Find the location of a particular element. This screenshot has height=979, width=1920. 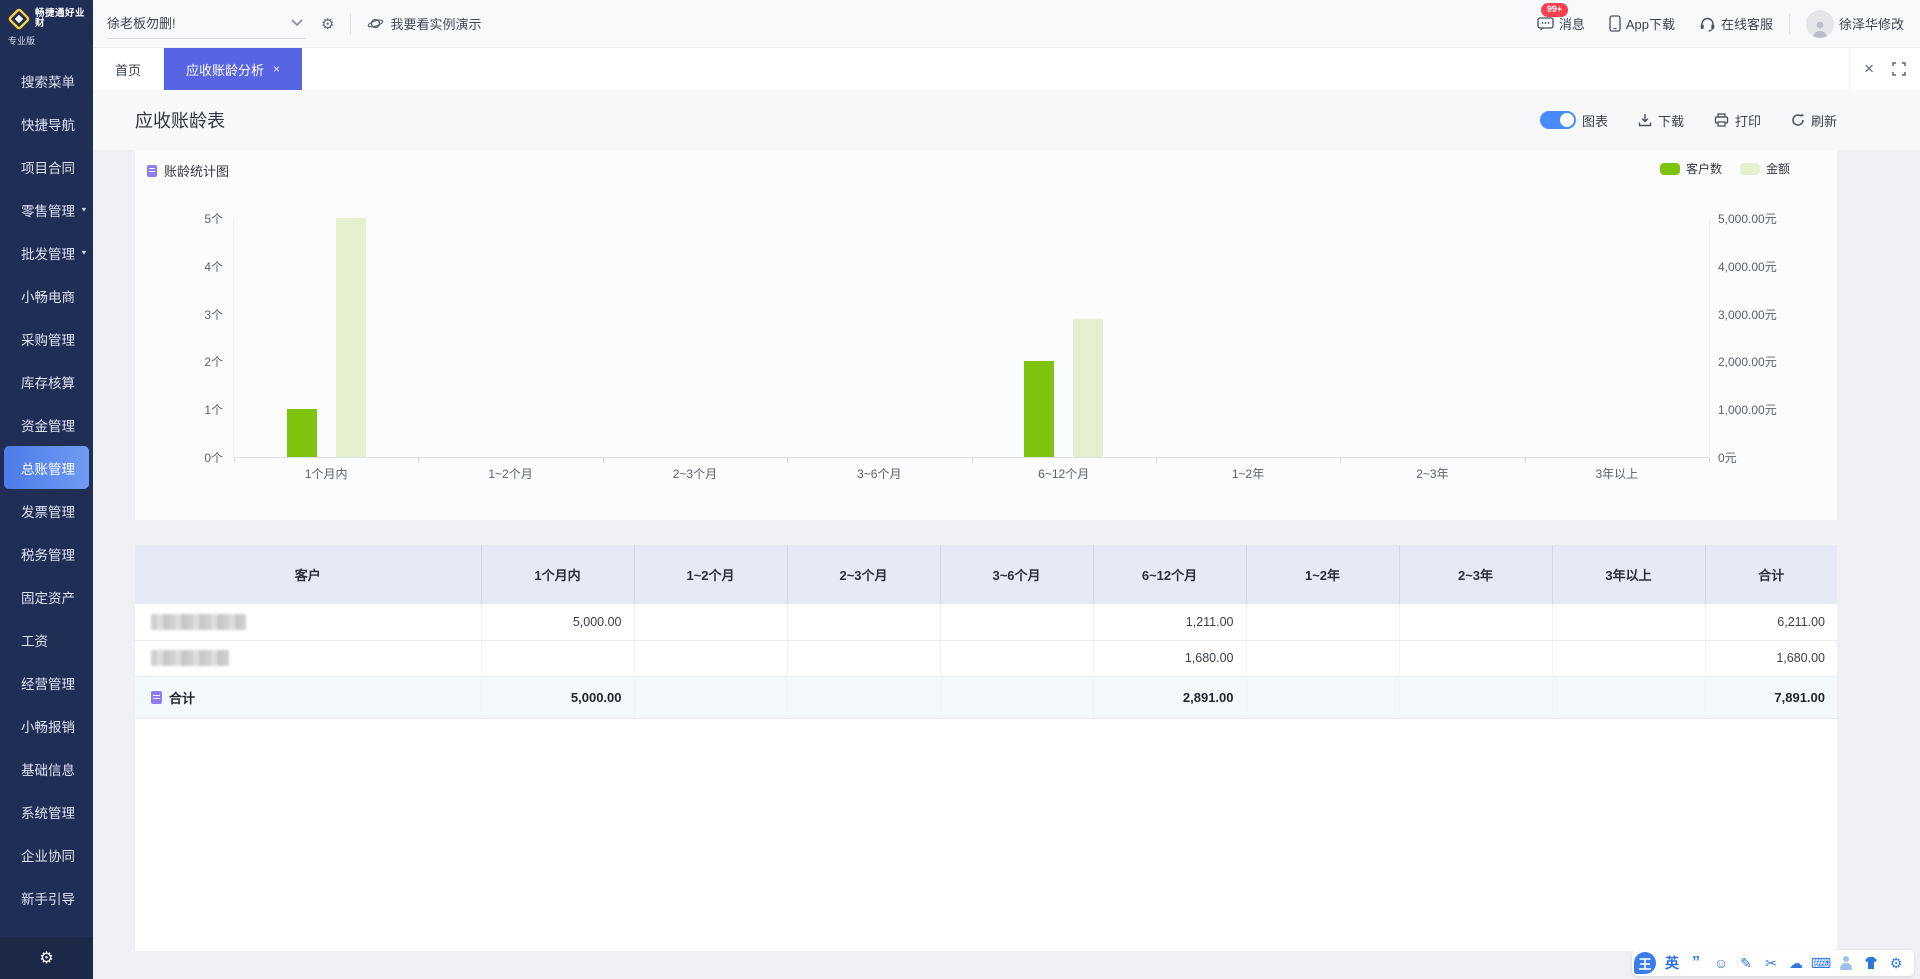

table-row: 5,000.00 1,211.00 6,211.00 is located at coordinates (986, 622).